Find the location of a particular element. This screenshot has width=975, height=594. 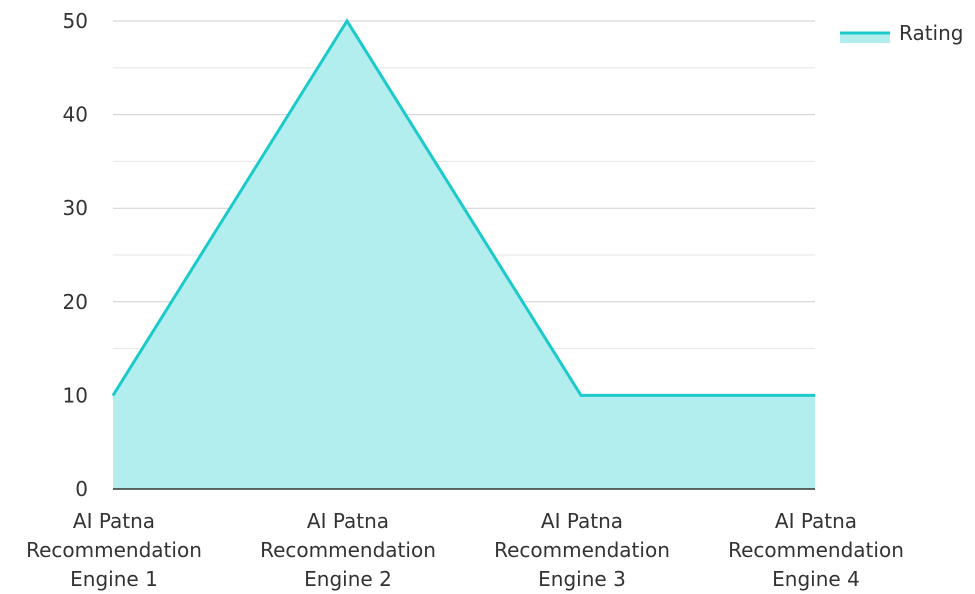

legend-swatch-fill is located at coordinates (865, 37).